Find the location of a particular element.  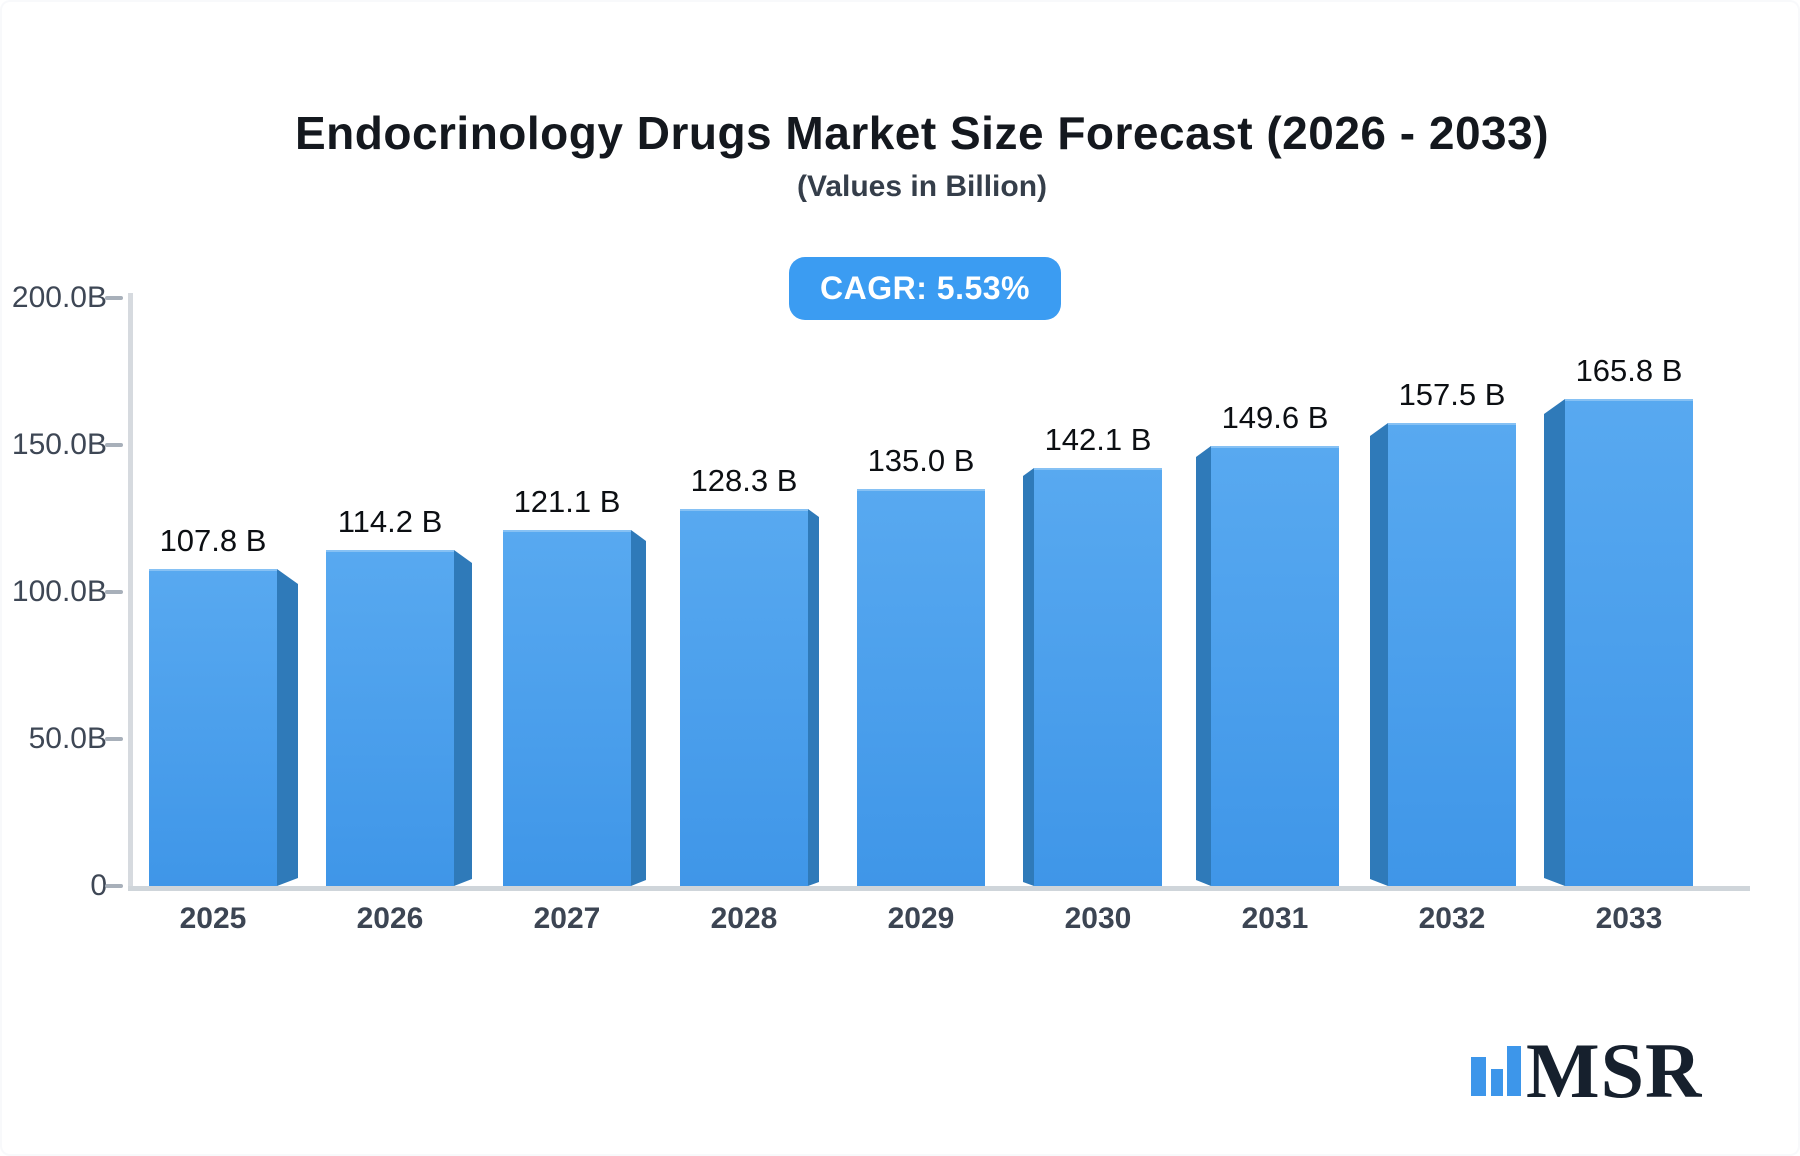

y-tick-label: 150.0B is located at coordinates (59, 444).